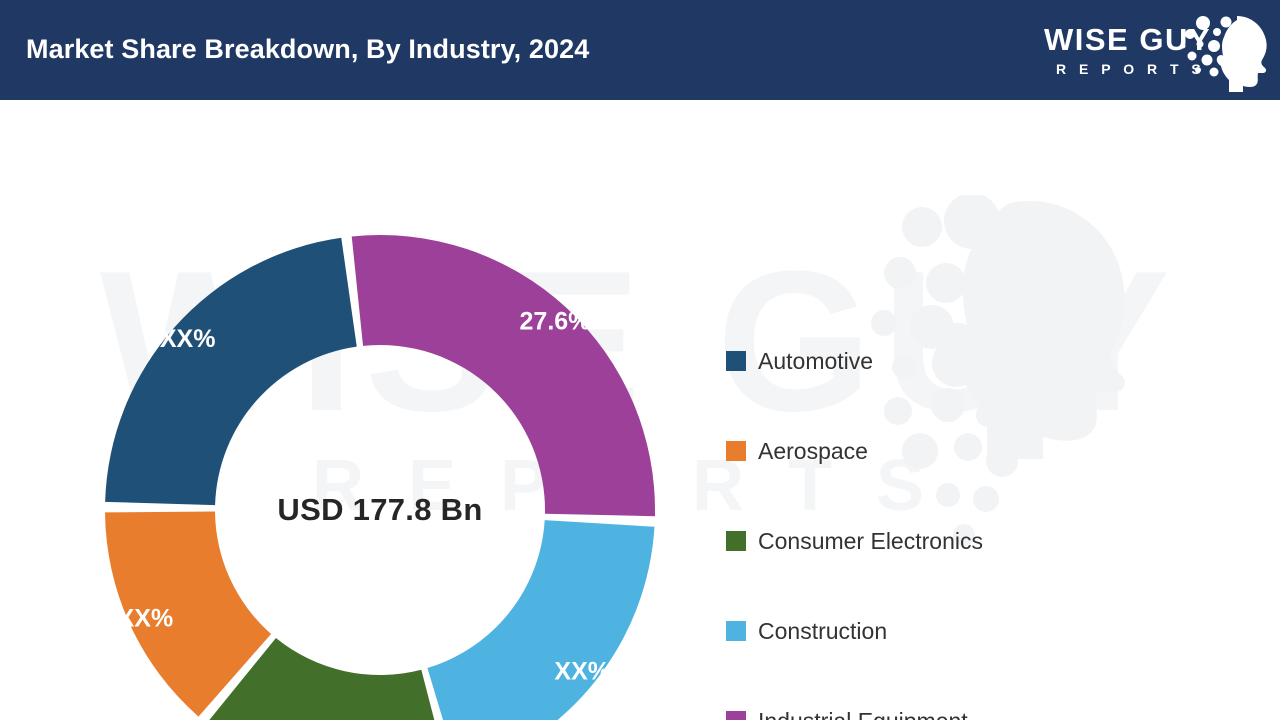 The height and width of the screenshot is (720, 1280). I want to click on legend-item-consumer-electronics: Consumer Electronics, so click(956, 540).